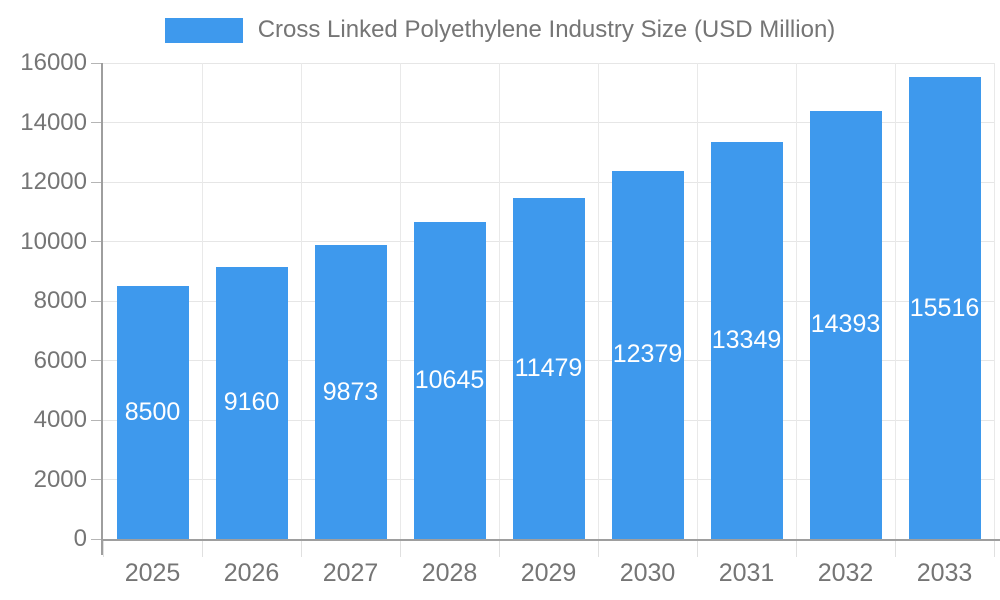  I want to click on bar: 9160, so click(251, 402).